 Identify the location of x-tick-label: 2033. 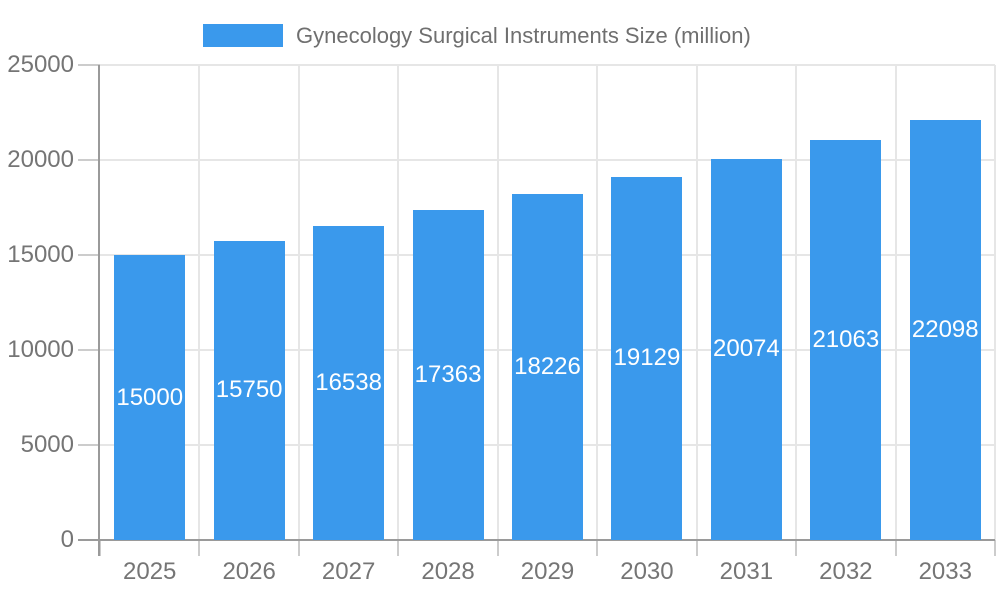
(945, 571).